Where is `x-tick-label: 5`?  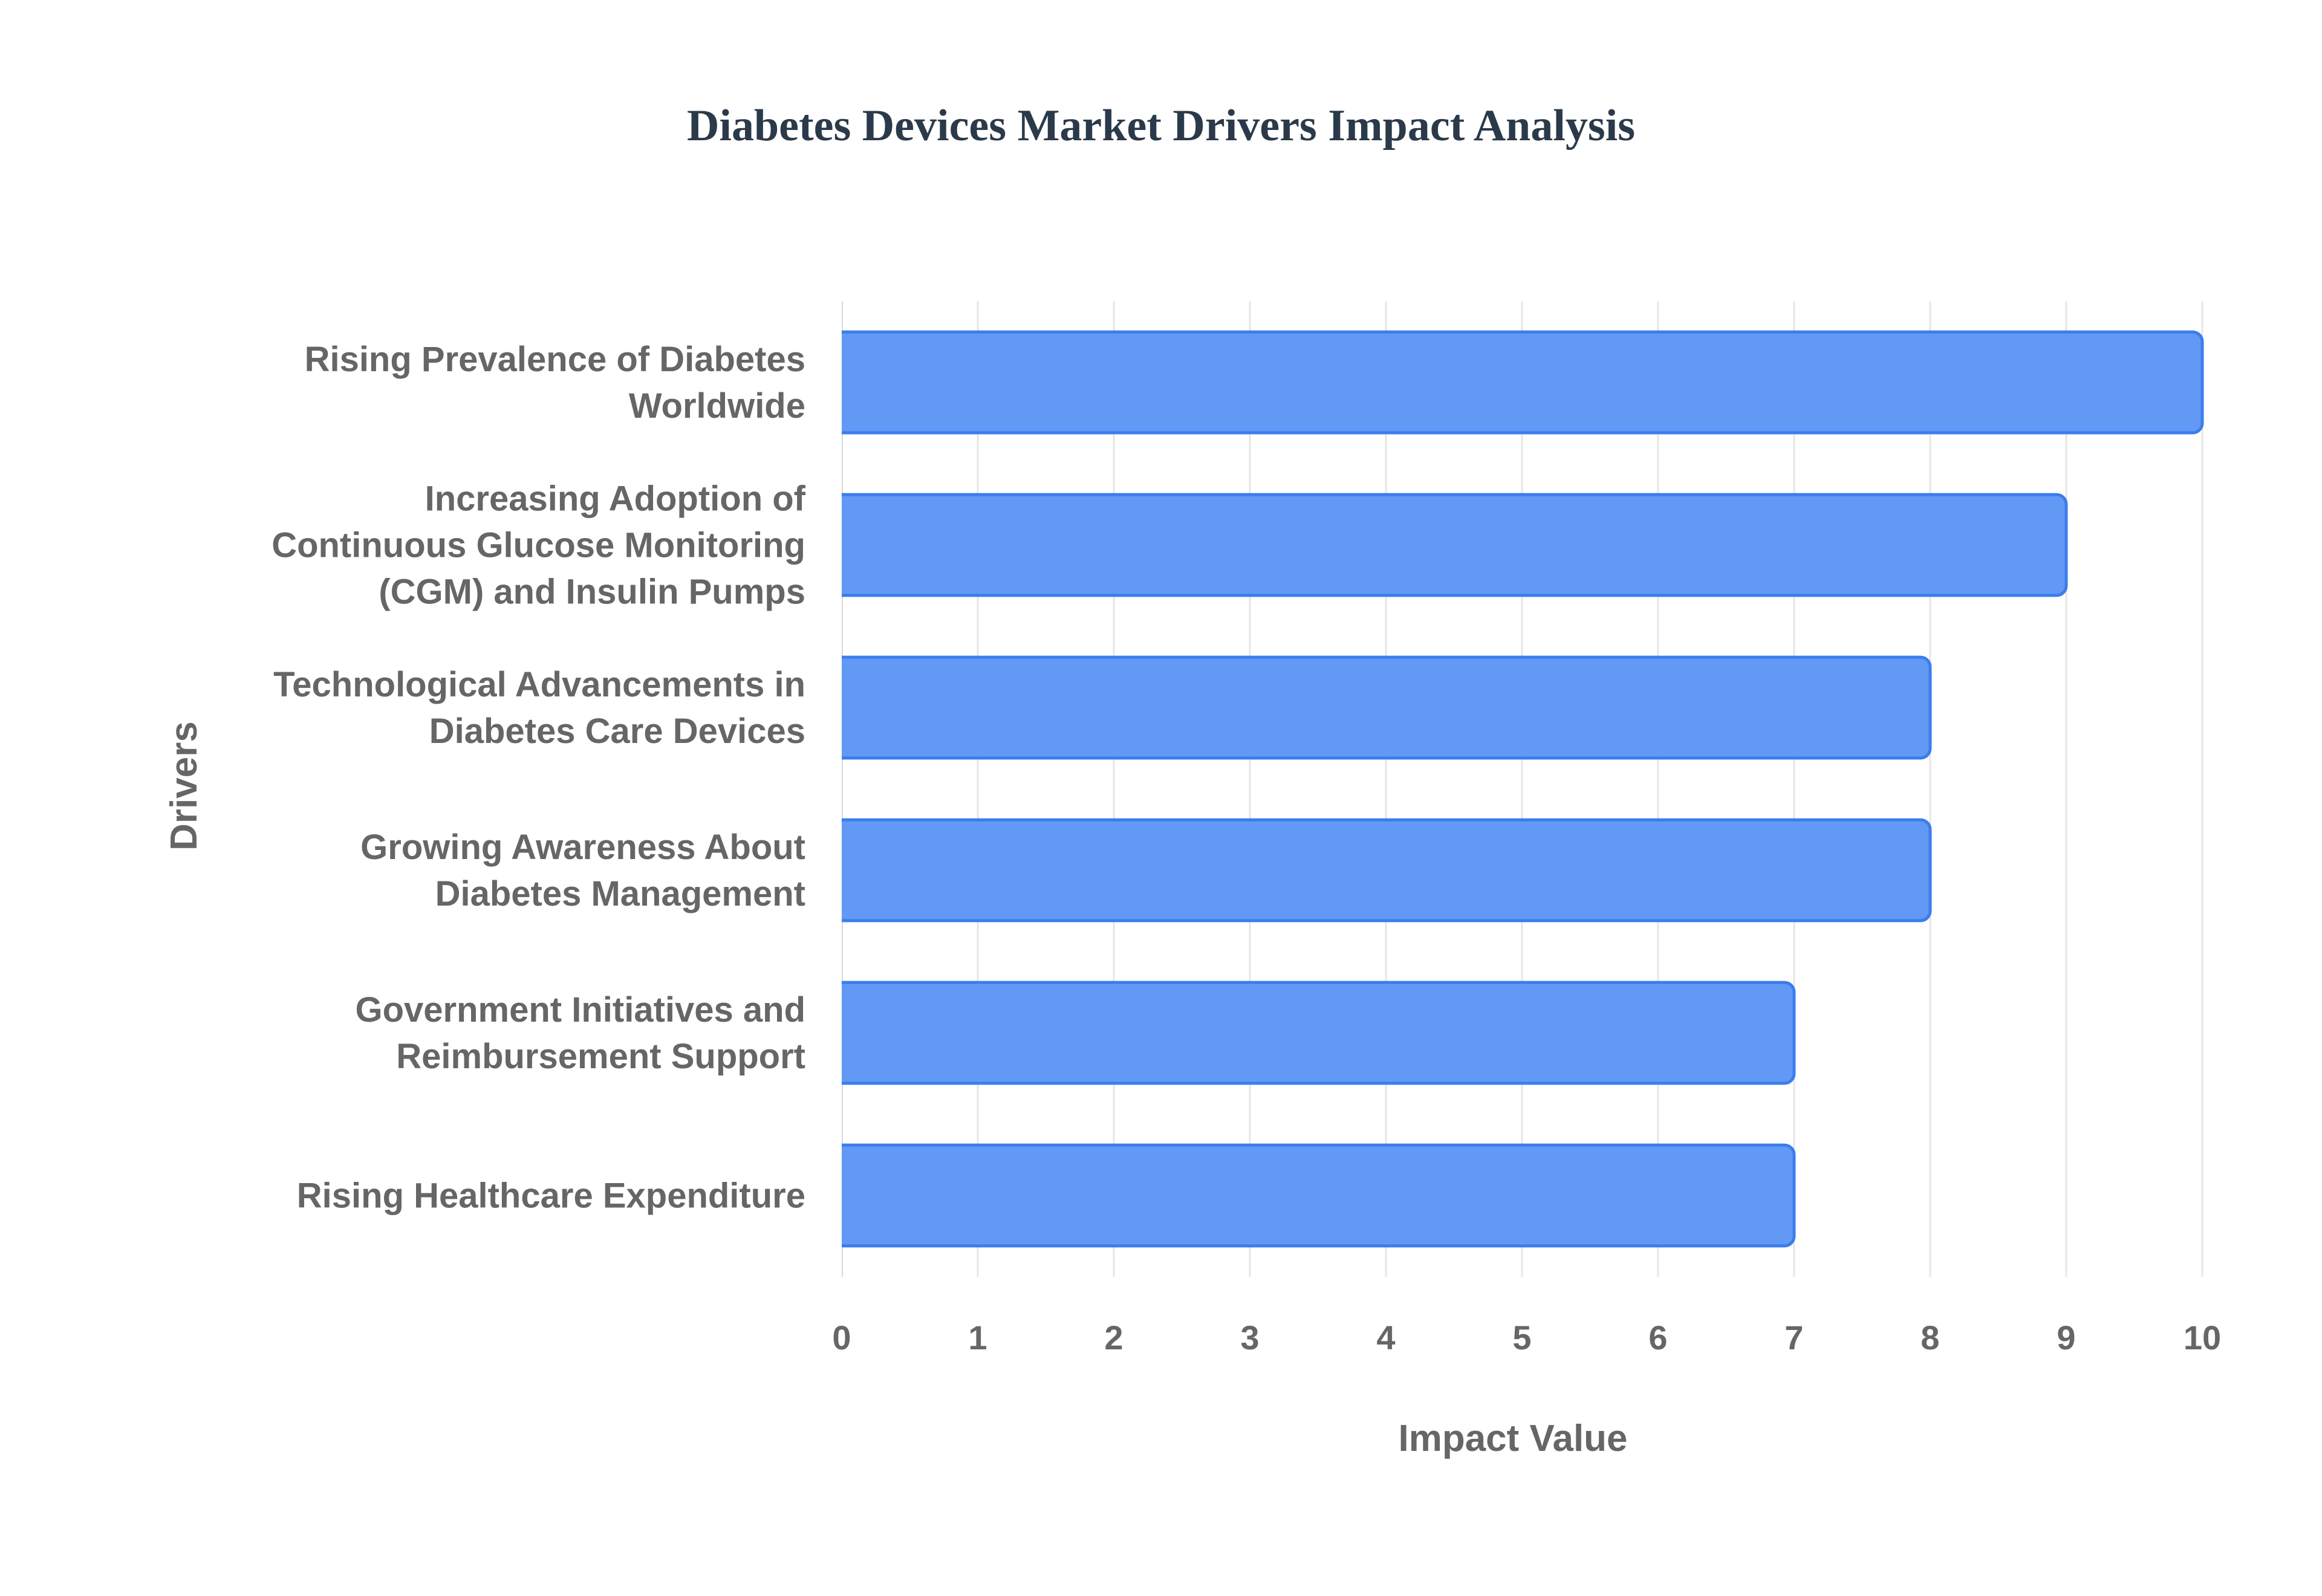 x-tick-label: 5 is located at coordinates (1521, 1338).